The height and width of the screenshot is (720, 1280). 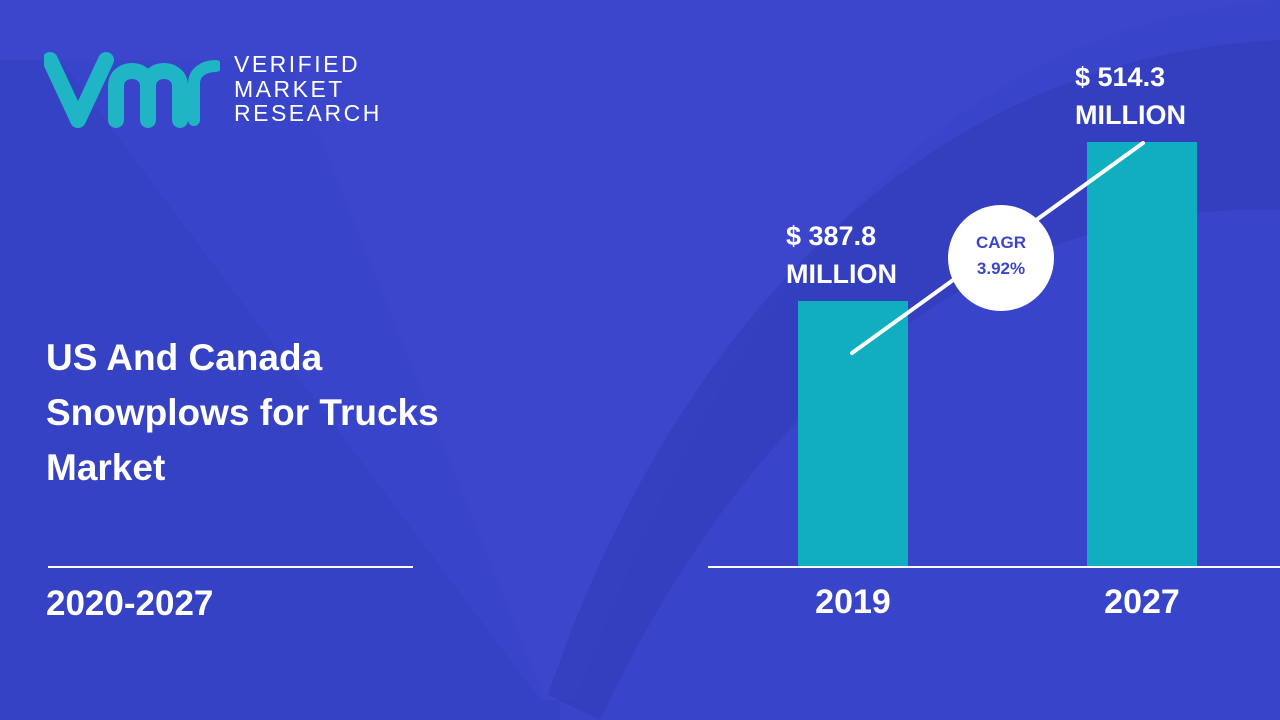 I want to click on logo-text: VERIFIED MARKET RESEARCH, so click(x=308, y=89).